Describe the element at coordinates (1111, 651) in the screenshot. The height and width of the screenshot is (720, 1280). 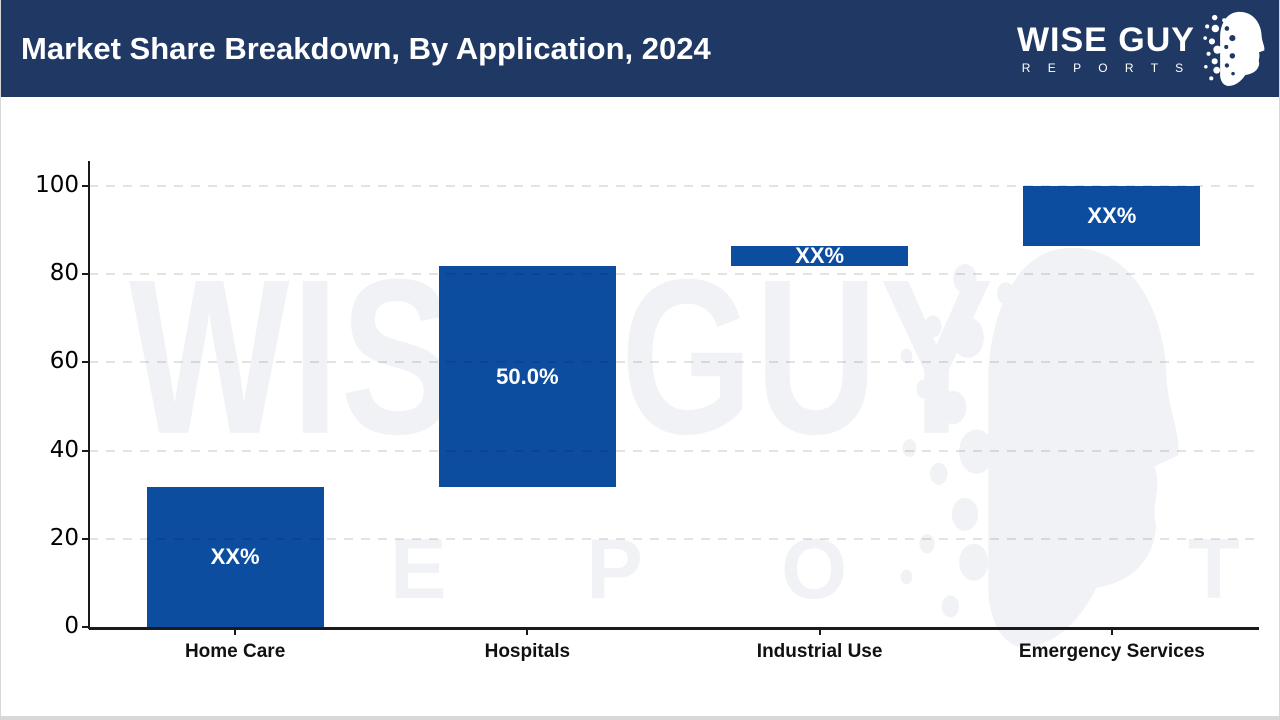
I see `x-axis-label-emergency-services: Emergency Services` at that location.